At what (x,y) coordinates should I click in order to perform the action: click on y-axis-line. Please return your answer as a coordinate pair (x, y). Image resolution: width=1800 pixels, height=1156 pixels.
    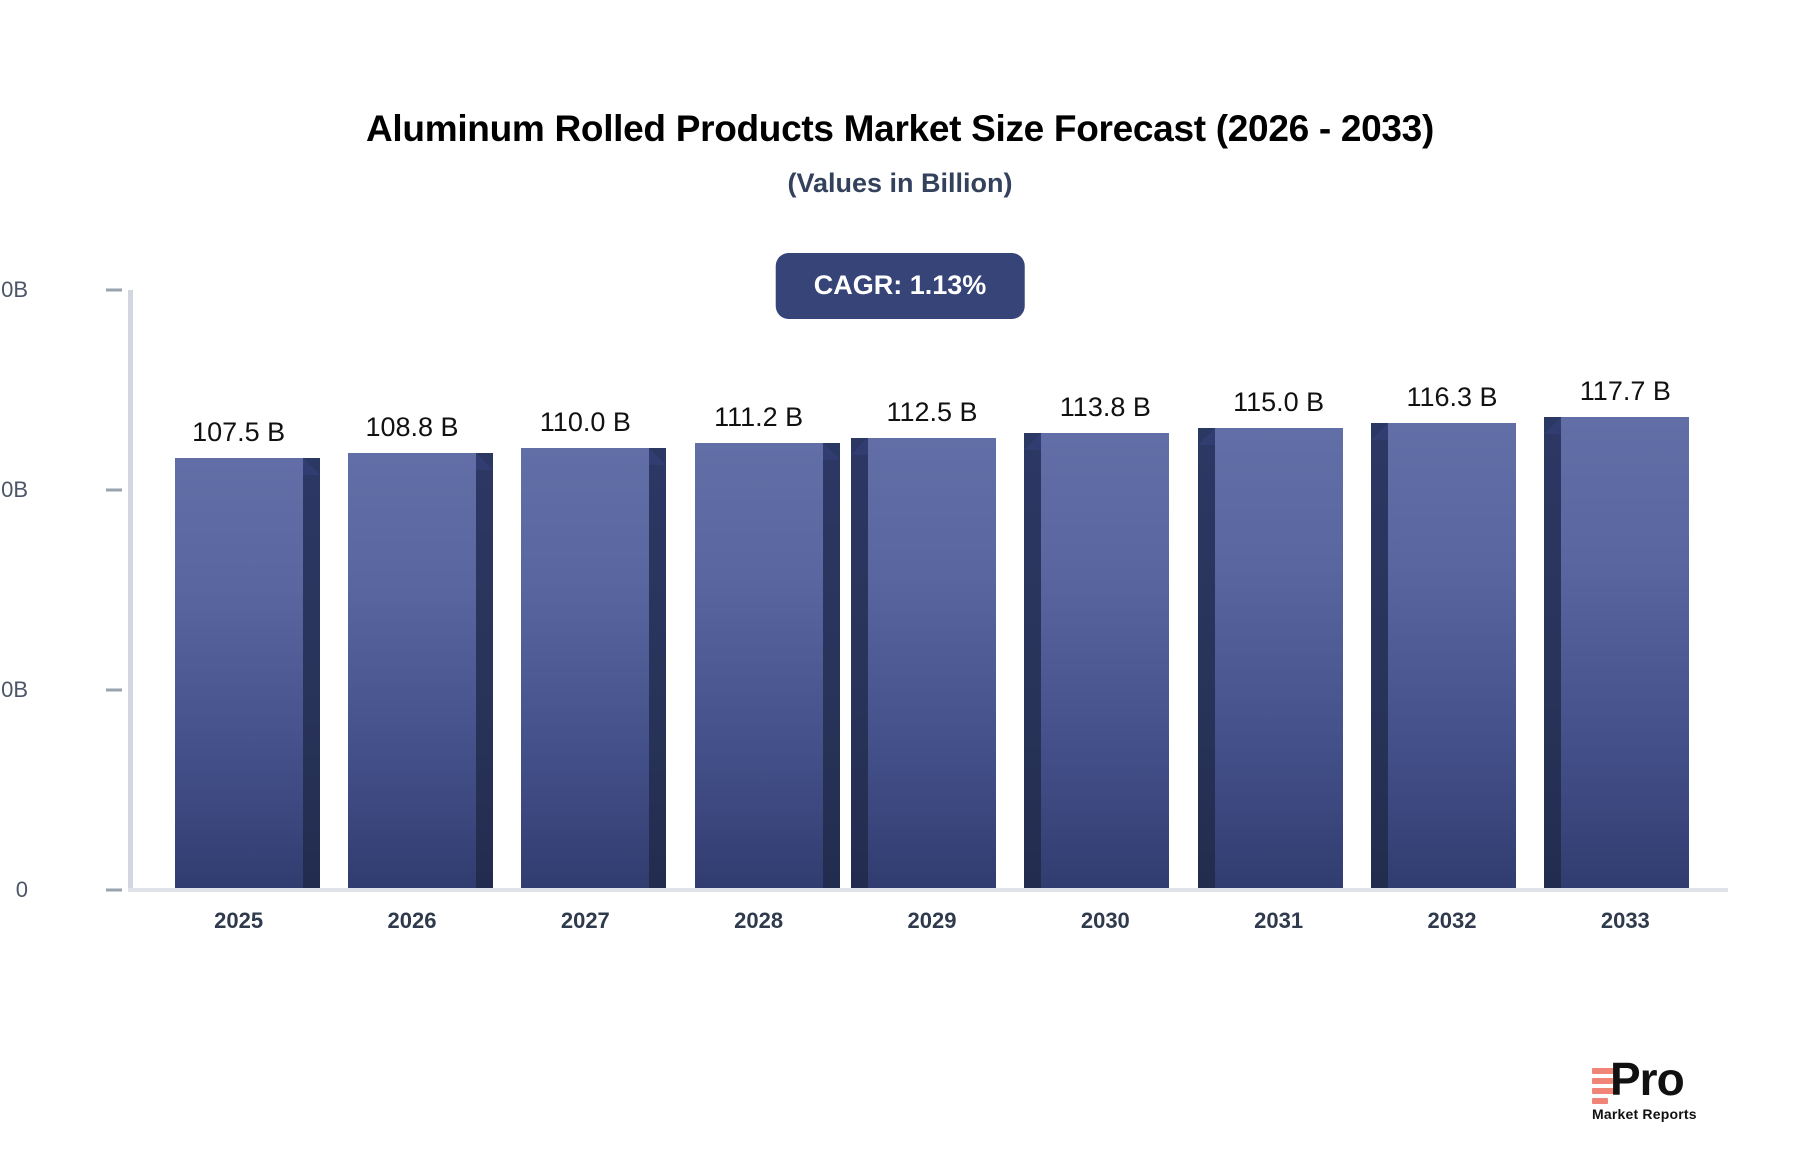
    Looking at the image, I should click on (130, 590).